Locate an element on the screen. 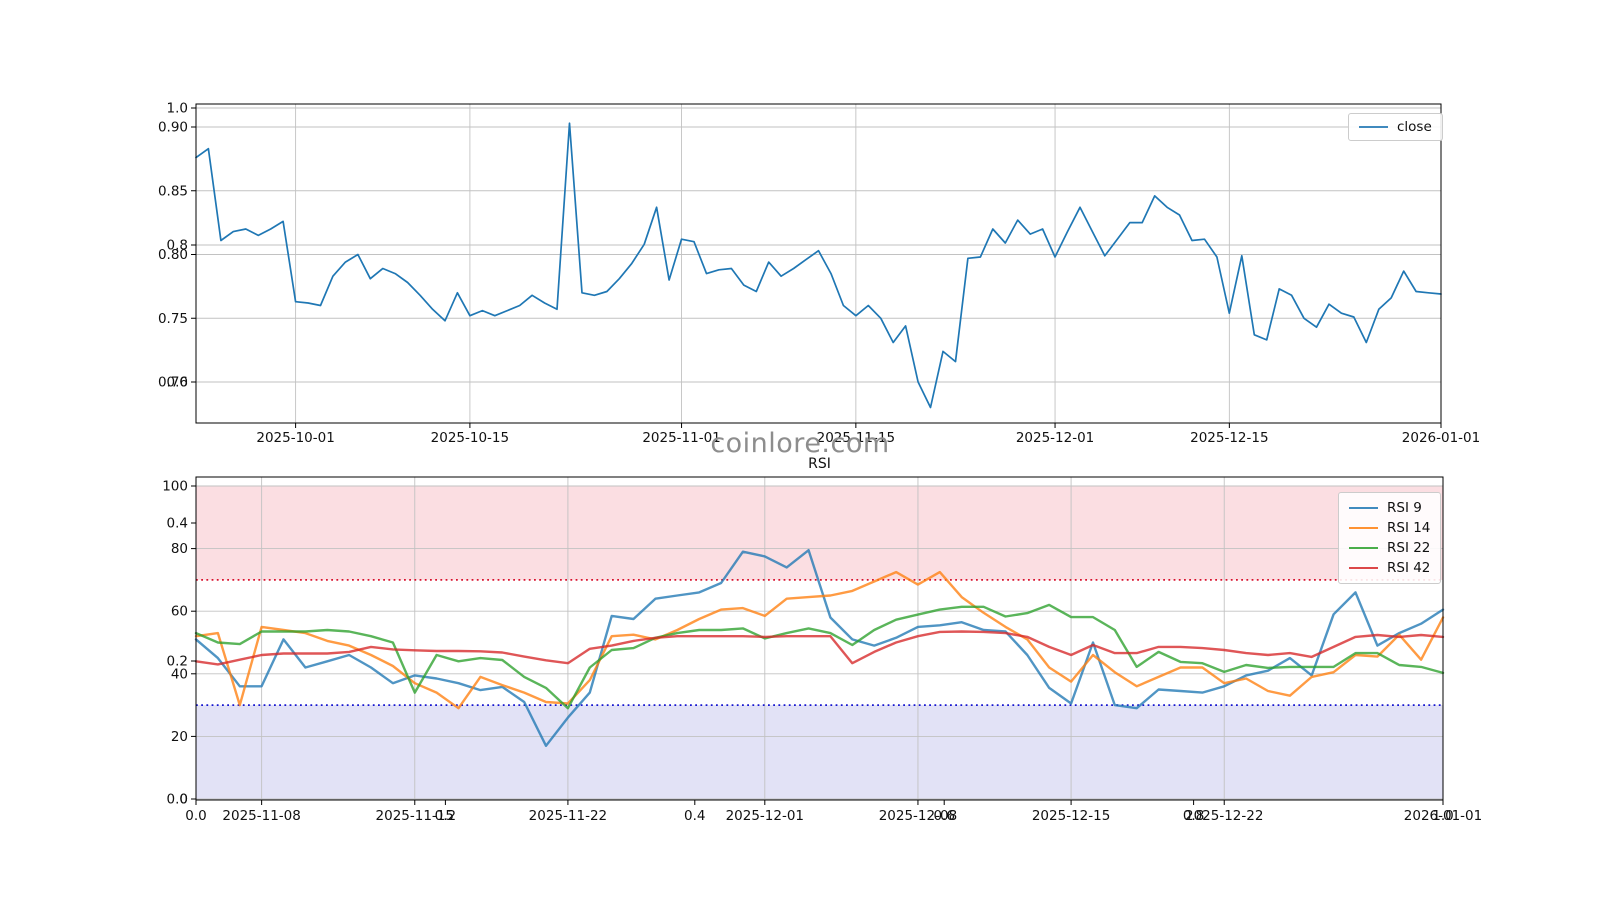 The width and height of the screenshot is (1600, 900). x-tick-label: 2025-11-22 is located at coordinates (568, 816).